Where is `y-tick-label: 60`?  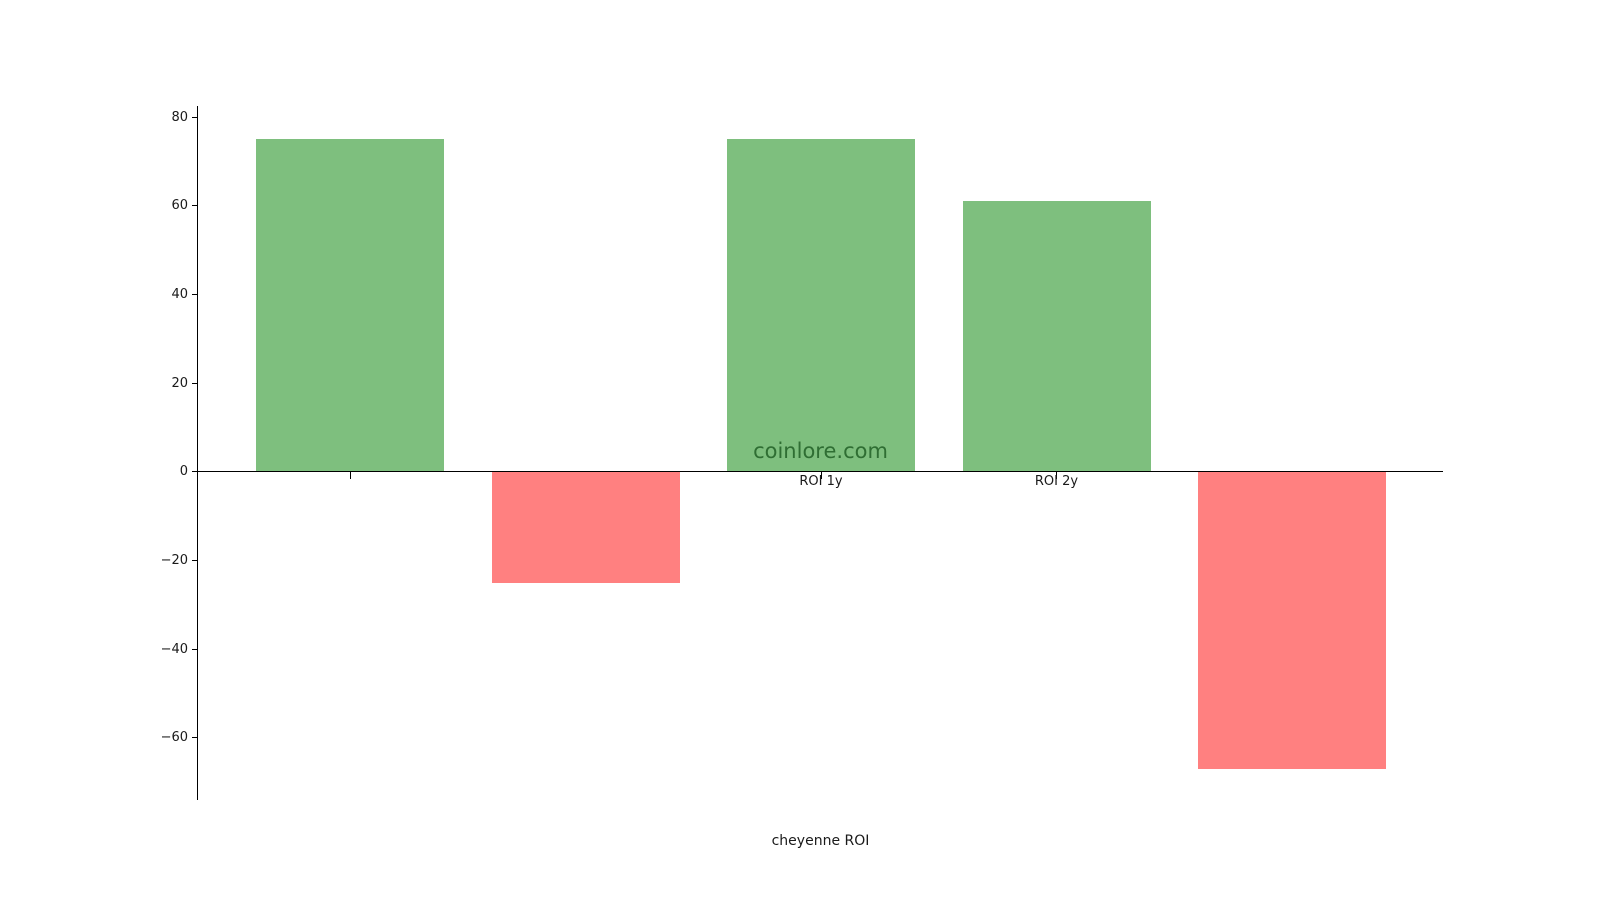
y-tick-label: 60 is located at coordinates (179, 206).